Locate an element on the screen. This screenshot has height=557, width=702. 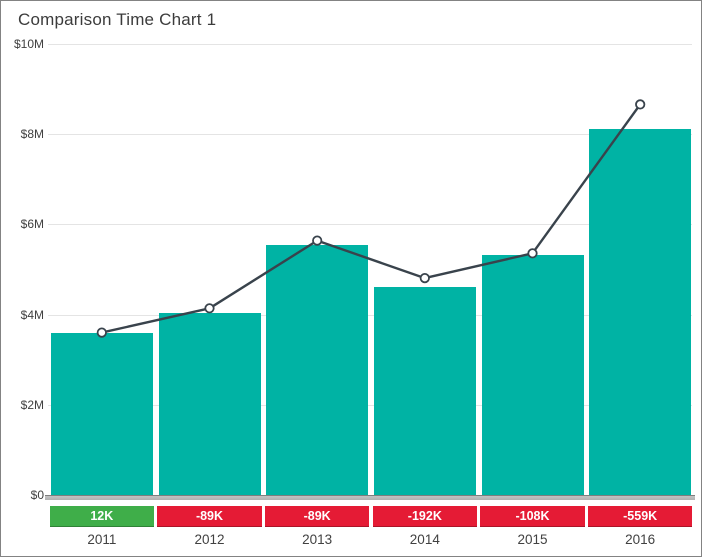
x-axis-label-2011: 2011 is located at coordinates (102, 539).